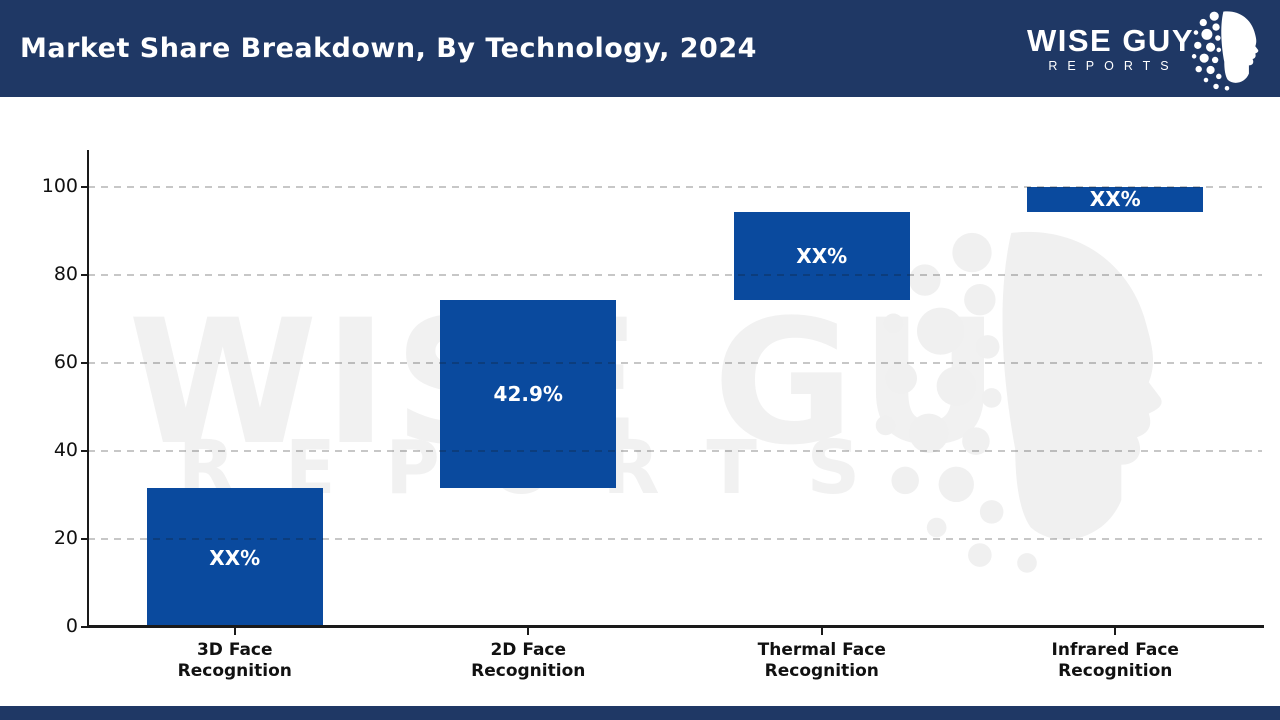  I want to click on bar: 42.9%, so click(528, 394).